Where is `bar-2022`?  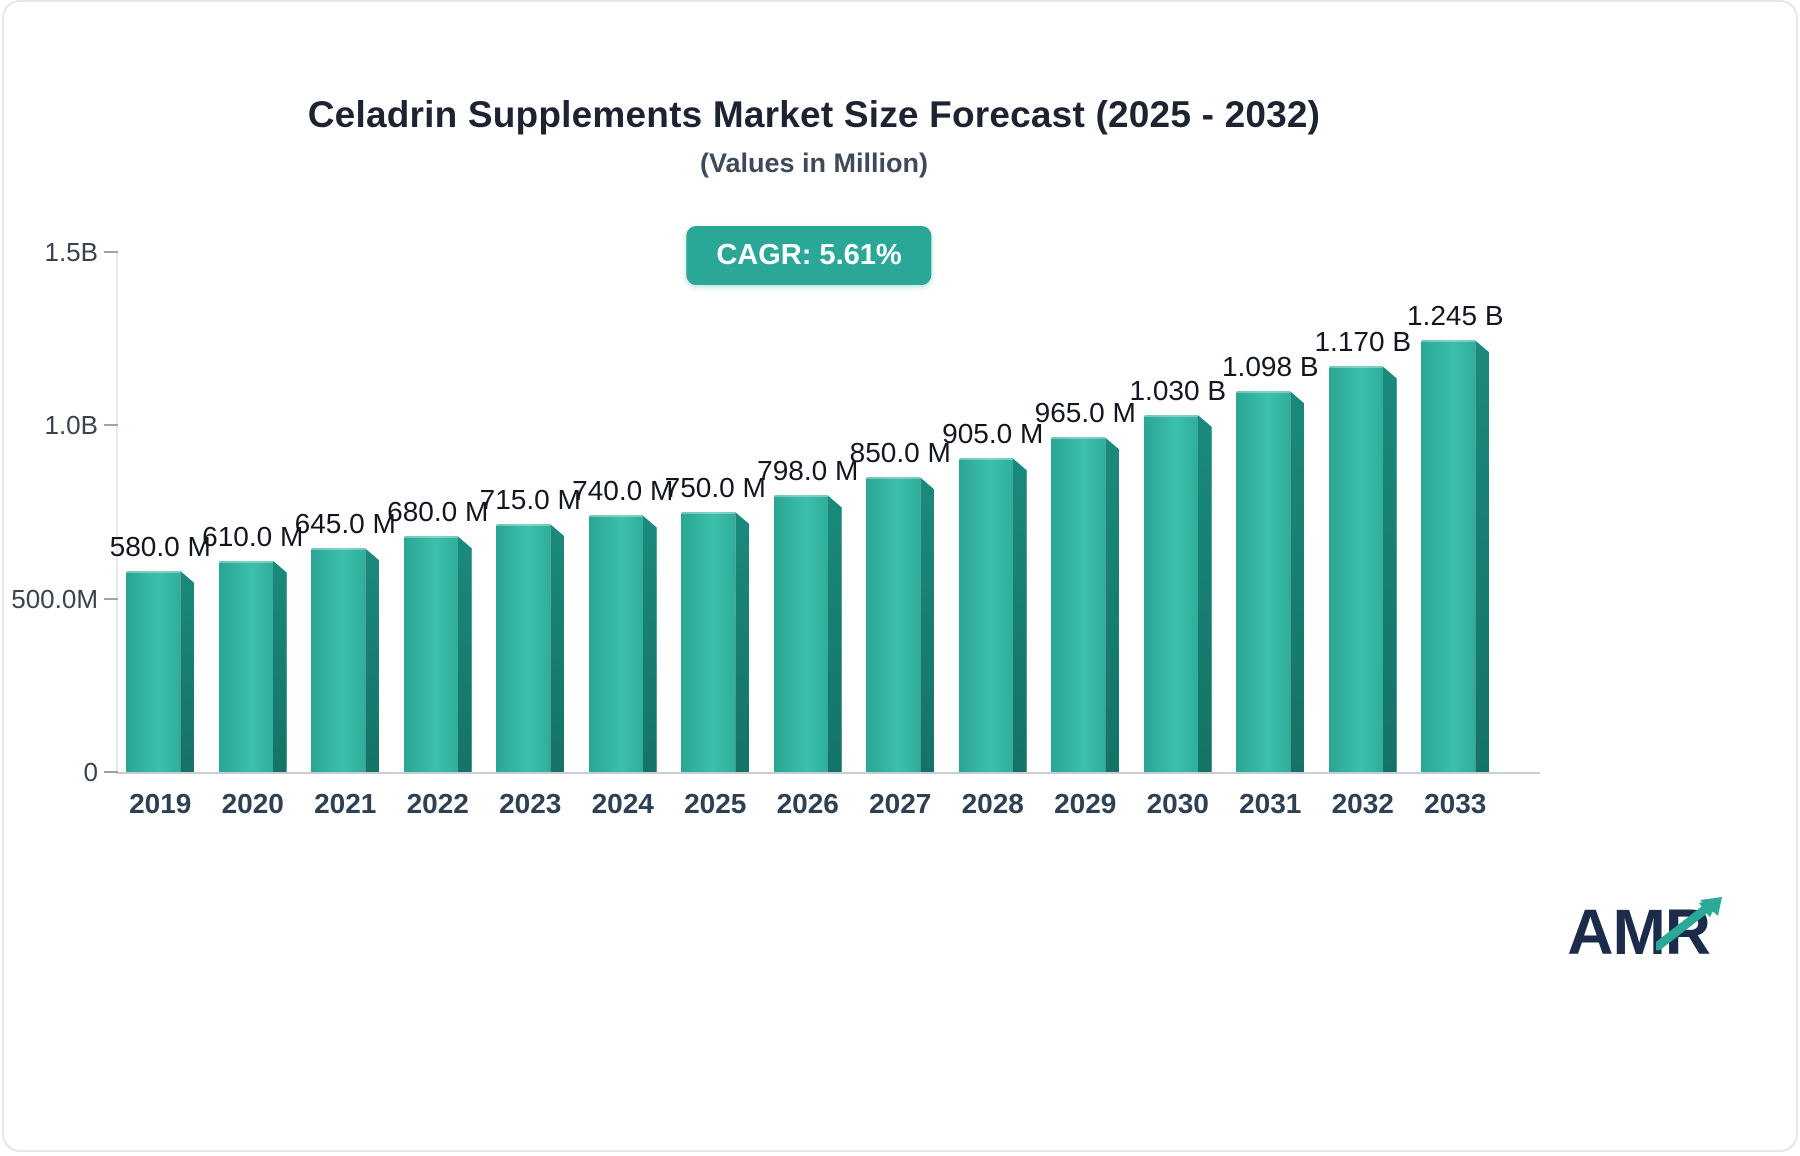 bar-2022 is located at coordinates (437, 654).